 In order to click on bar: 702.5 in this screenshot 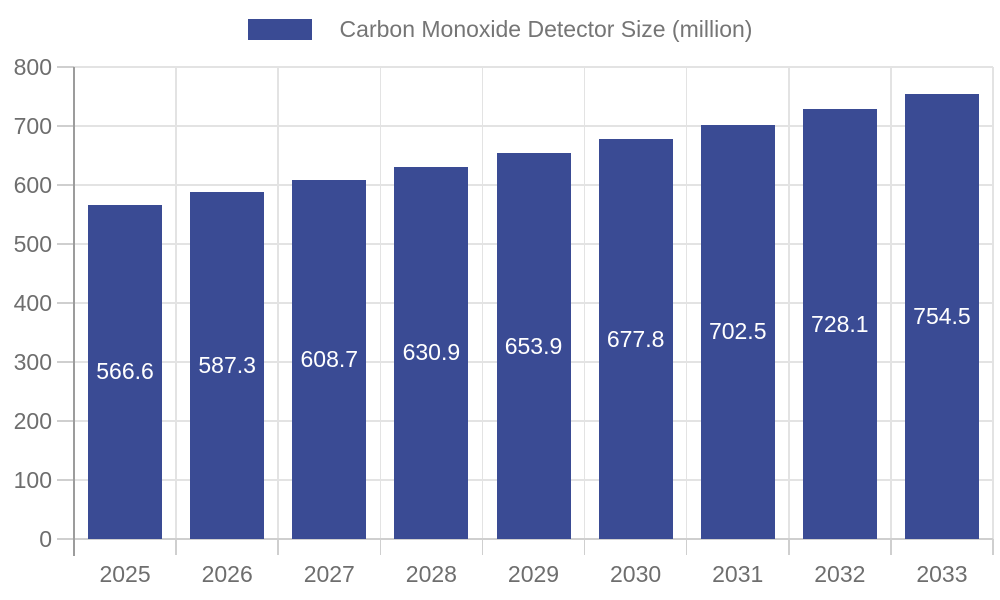, I will do `click(737, 331)`.